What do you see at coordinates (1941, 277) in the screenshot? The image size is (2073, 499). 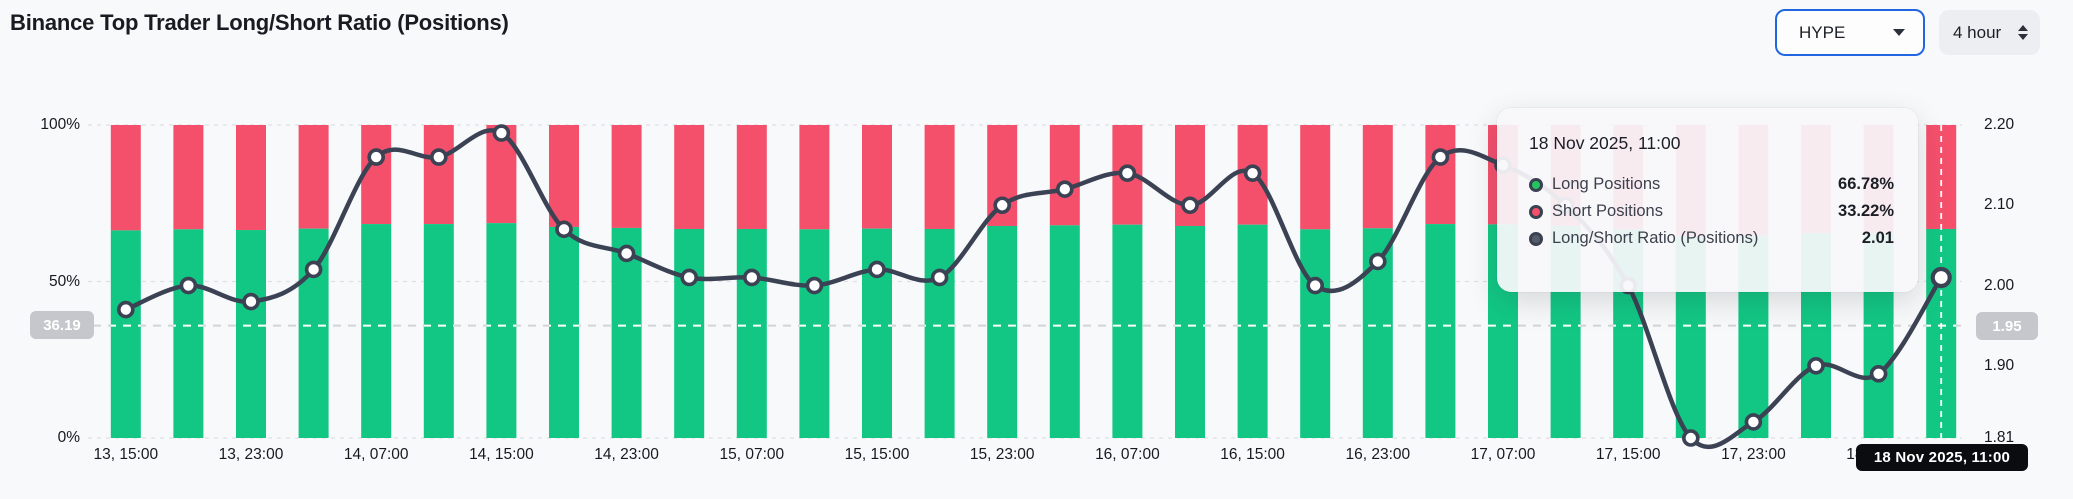 I see `hovered-data-point` at bounding box center [1941, 277].